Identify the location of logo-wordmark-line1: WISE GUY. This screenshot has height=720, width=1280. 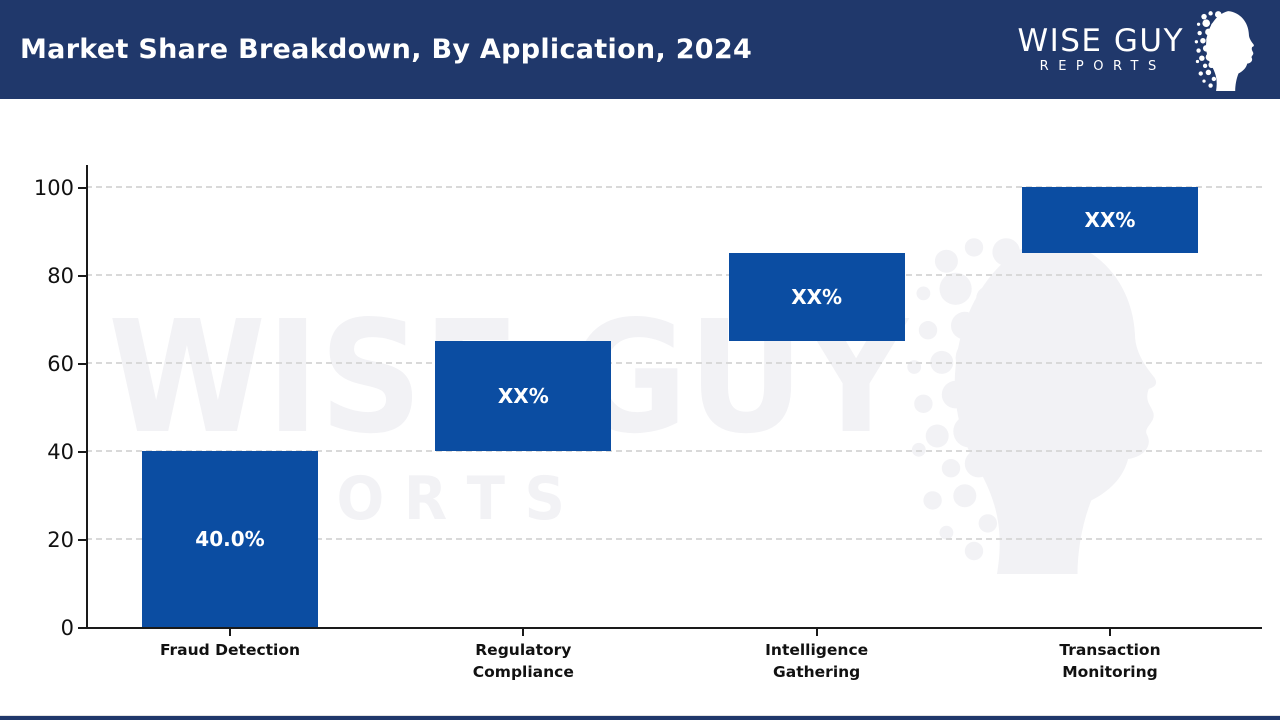
(1100, 40).